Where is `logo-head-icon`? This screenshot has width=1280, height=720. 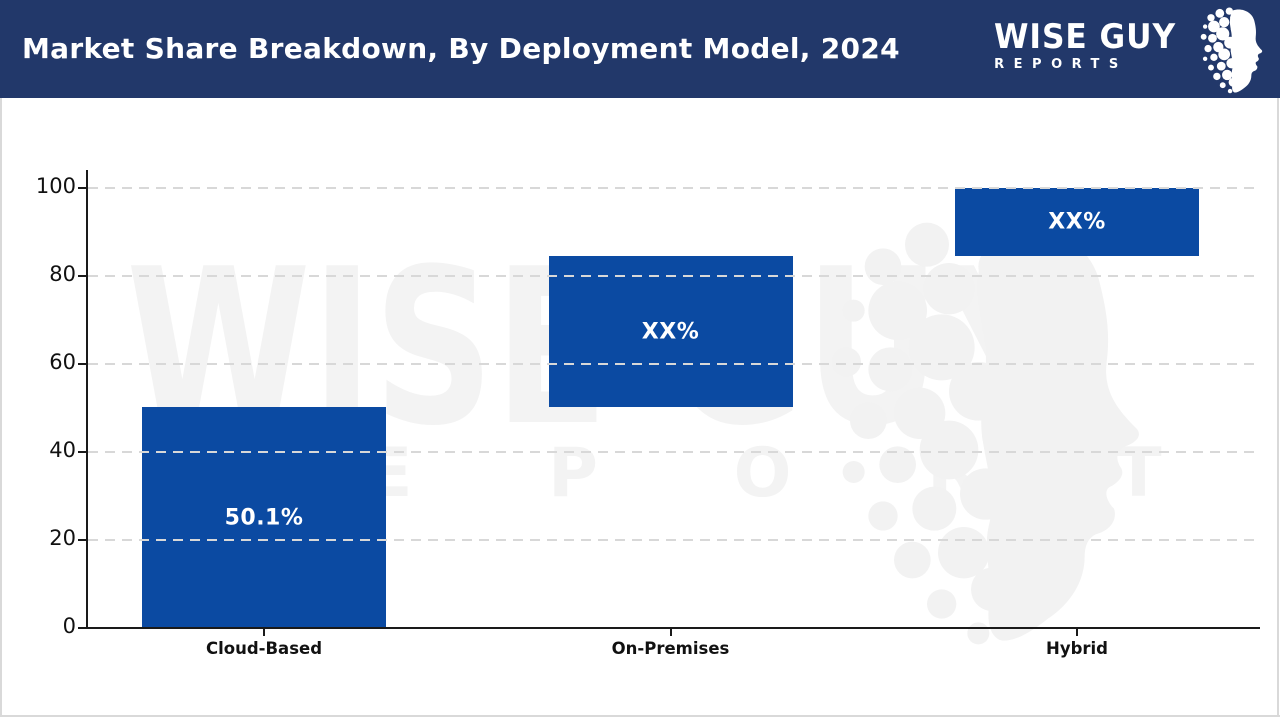
logo-head-icon is located at coordinates (1231, 50).